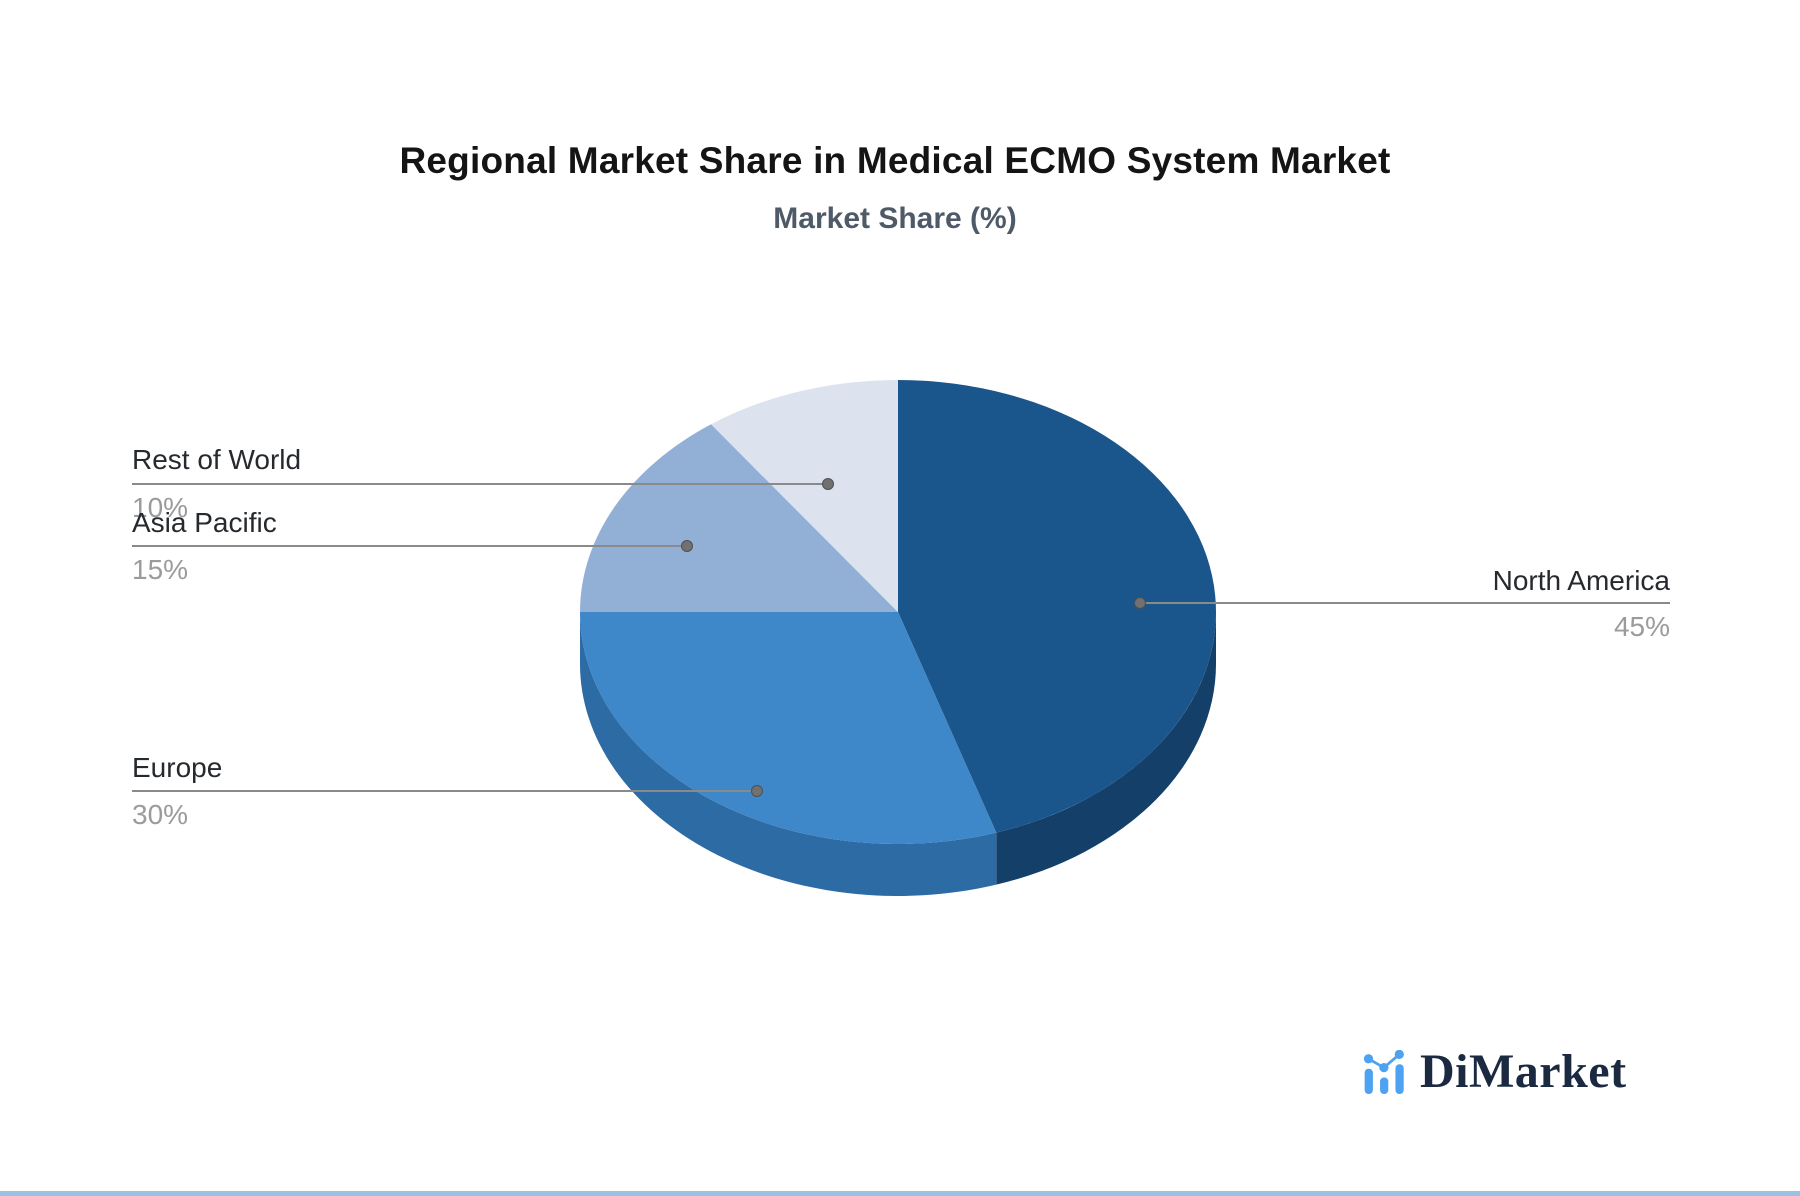 The height and width of the screenshot is (1196, 1800). I want to click on leader-line-asia-pacific, so click(409, 546).